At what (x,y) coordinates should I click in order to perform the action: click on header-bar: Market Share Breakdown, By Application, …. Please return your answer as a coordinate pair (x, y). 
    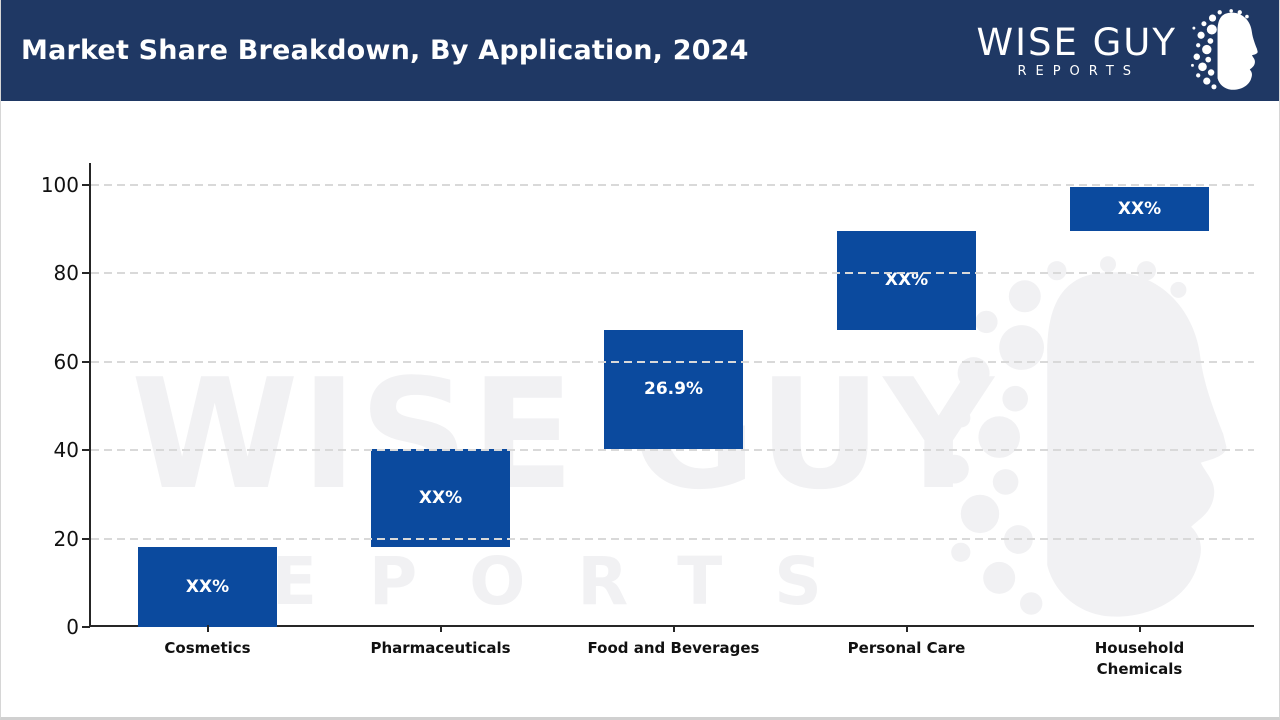
    Looking at the image, I should click on (640, 50).